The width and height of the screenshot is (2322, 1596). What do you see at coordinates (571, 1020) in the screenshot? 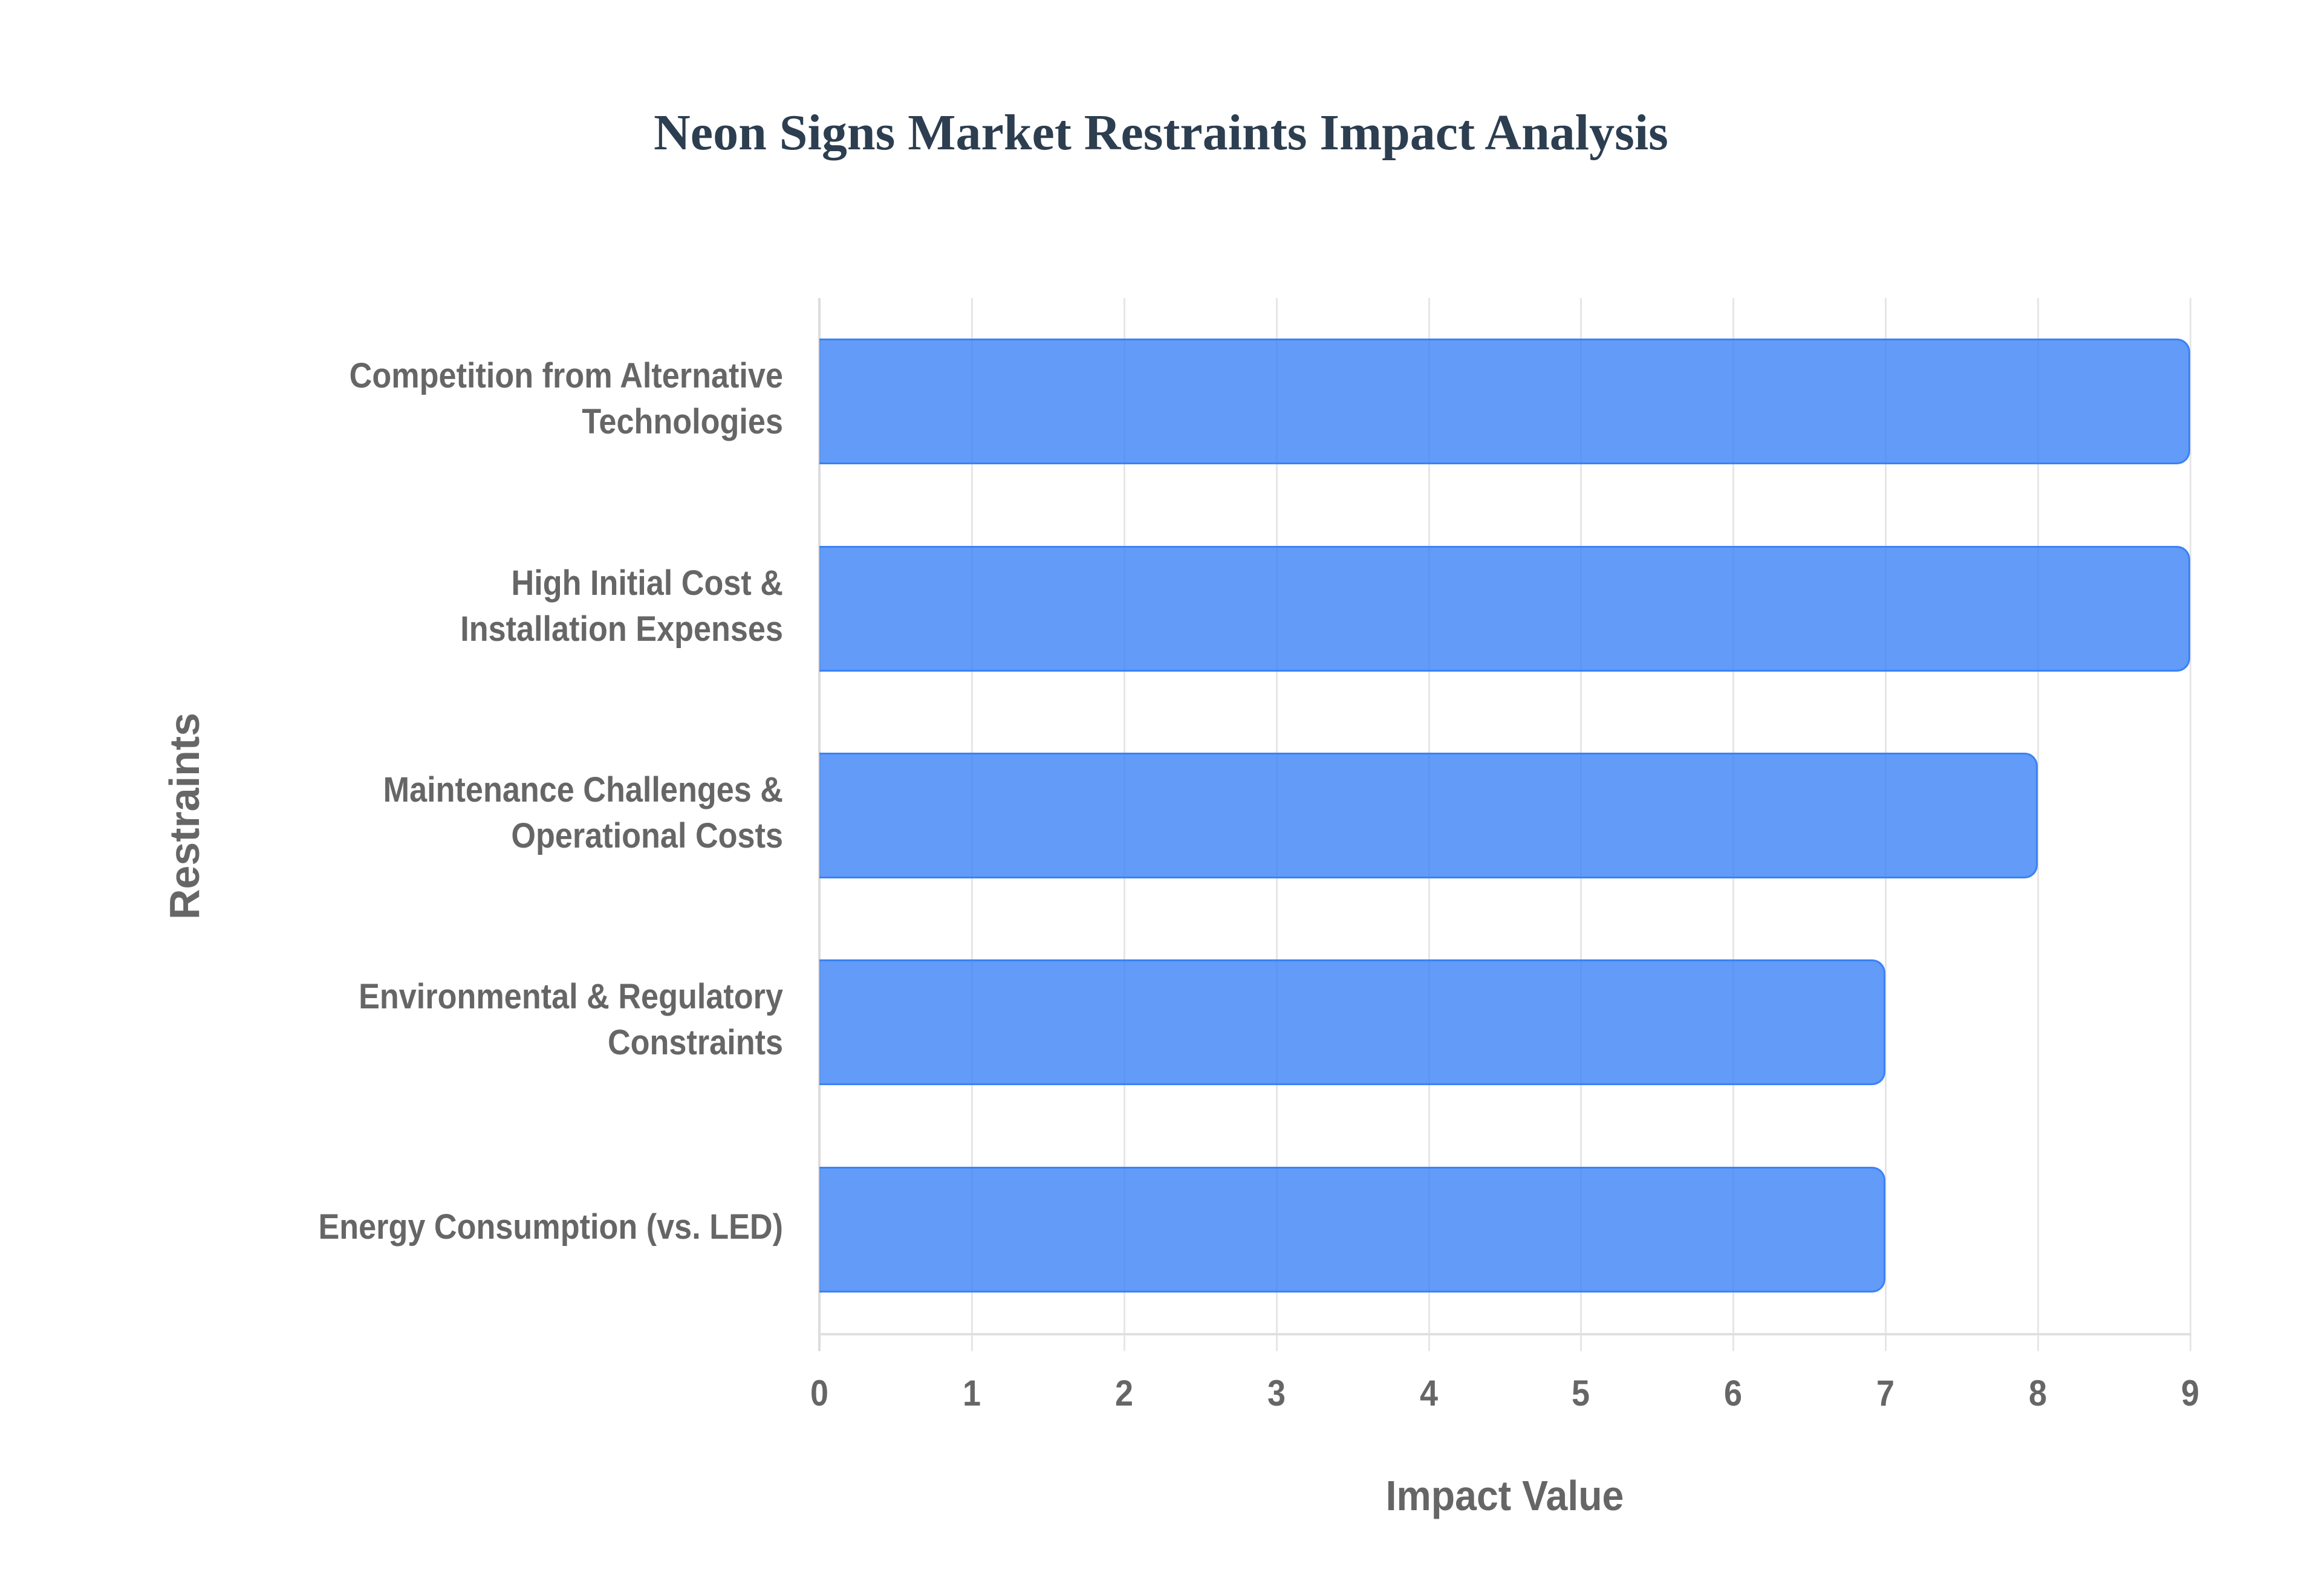
I see `category-label: Environmental & Regulatory Constraints` at bounding box center [571, 1020].